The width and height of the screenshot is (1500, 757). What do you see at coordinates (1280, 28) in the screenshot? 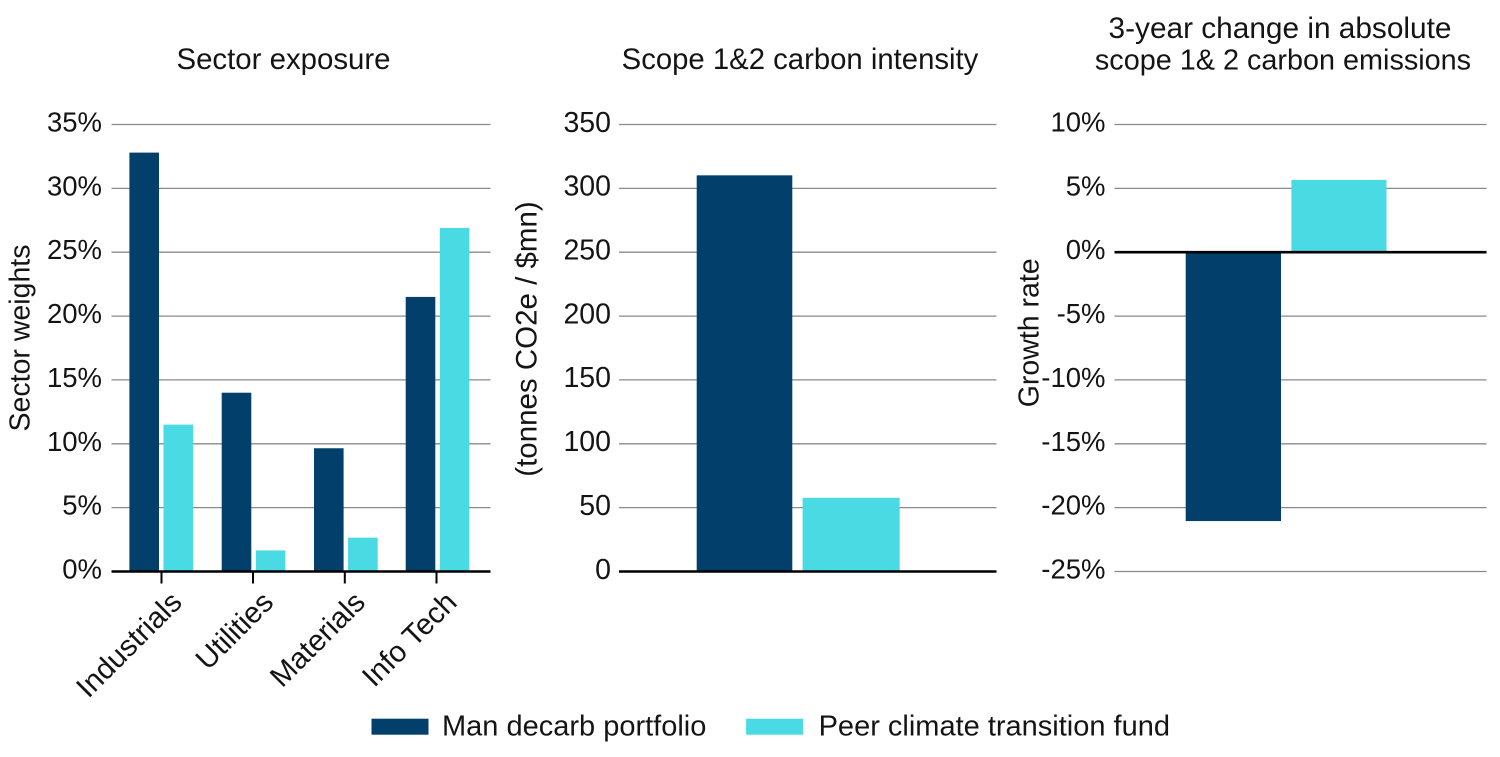
I see `svg-text: 3-year change in absolute` at bounding box center [1280, 28].